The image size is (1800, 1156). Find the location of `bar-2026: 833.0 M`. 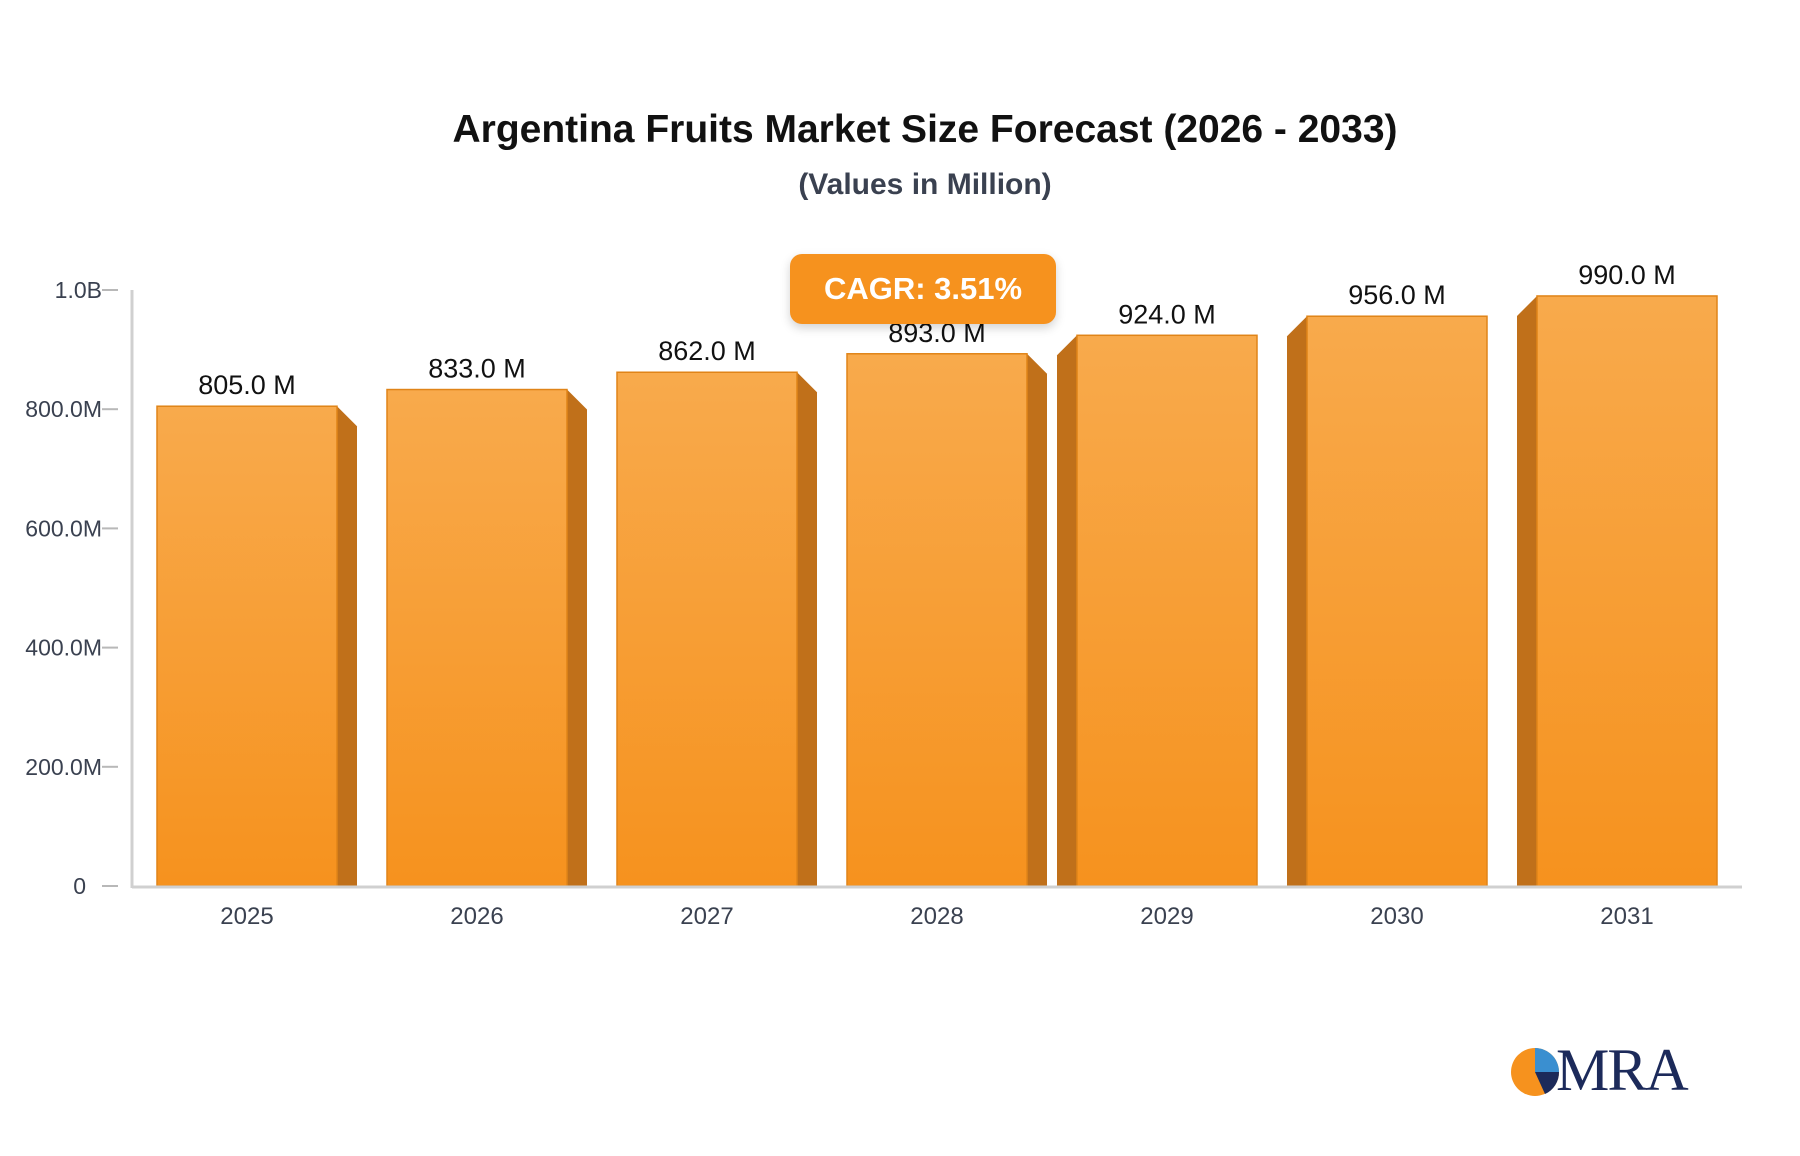

bar-2026: 833.0 M is located at coordinates (486, 620).